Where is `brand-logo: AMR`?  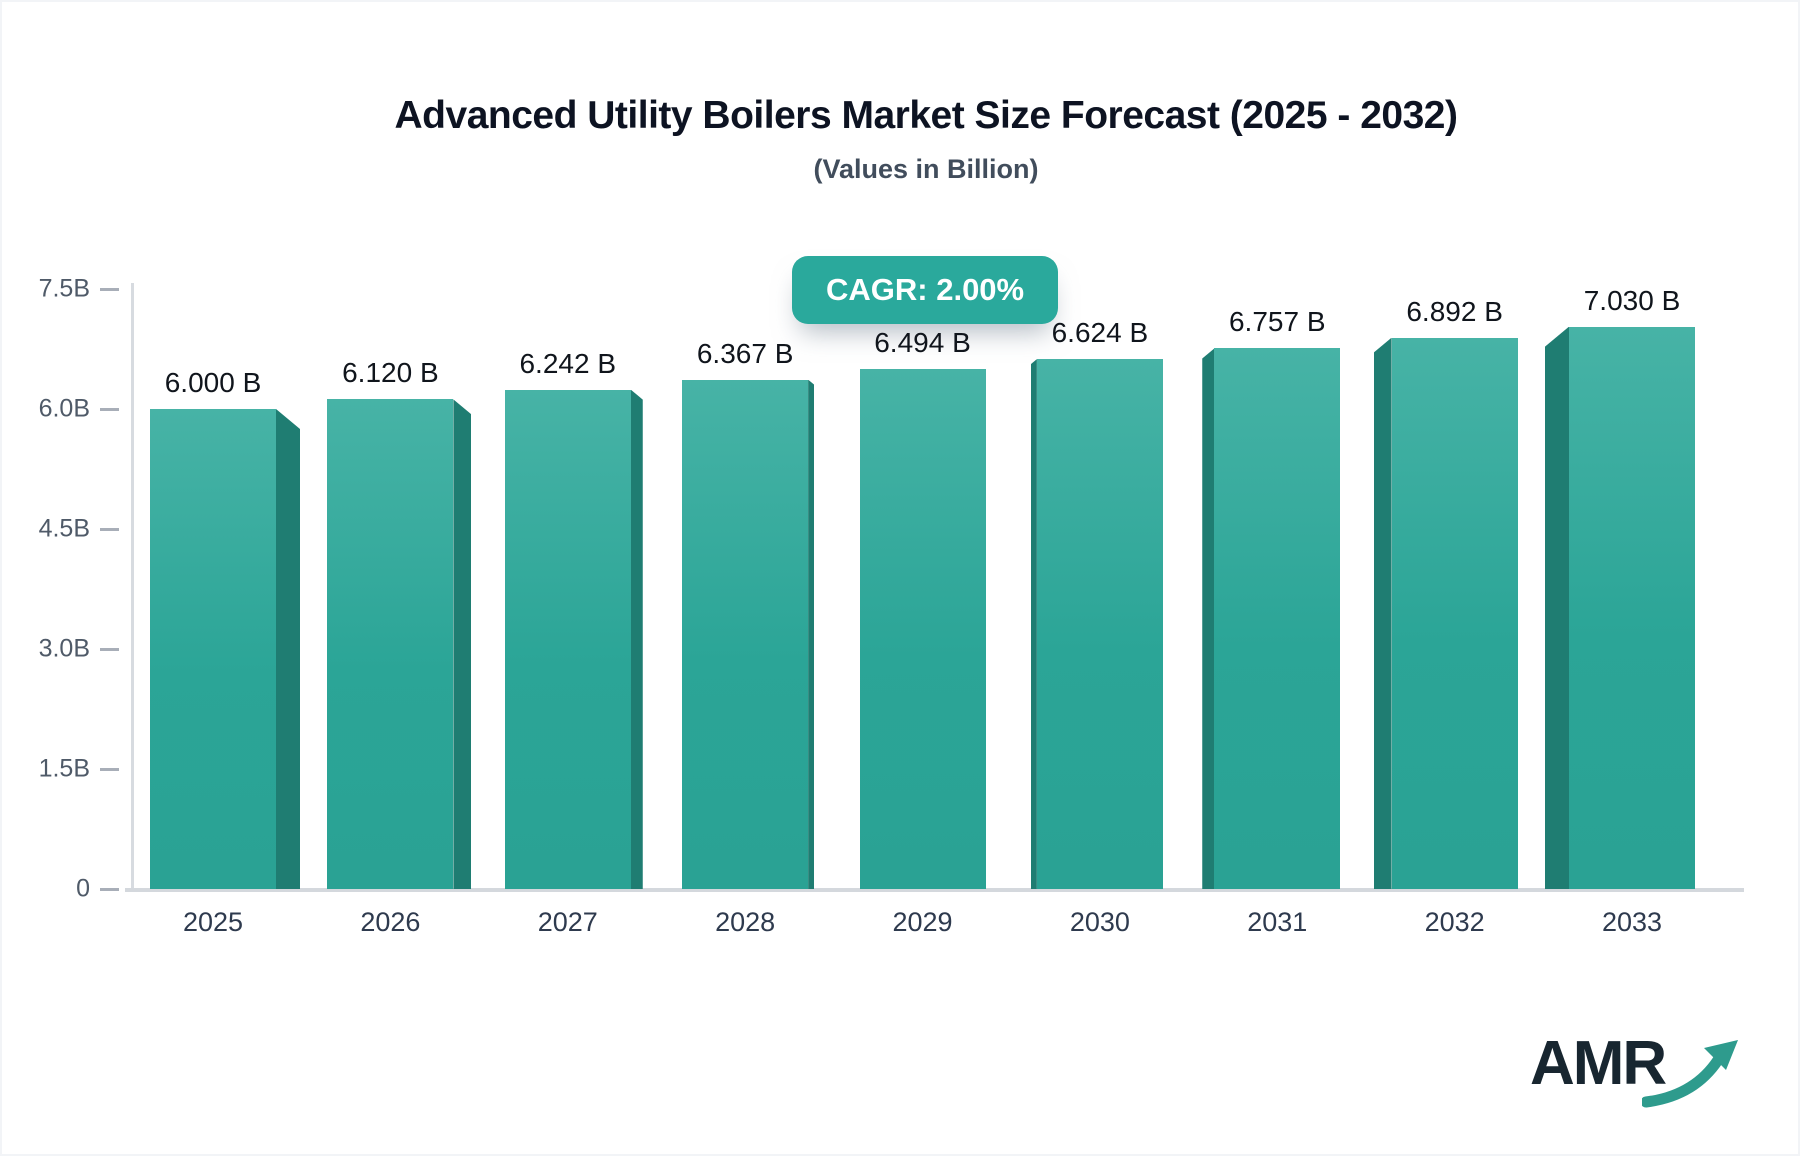
brand-logo: AMR is located at coordinates (1635, 1073).